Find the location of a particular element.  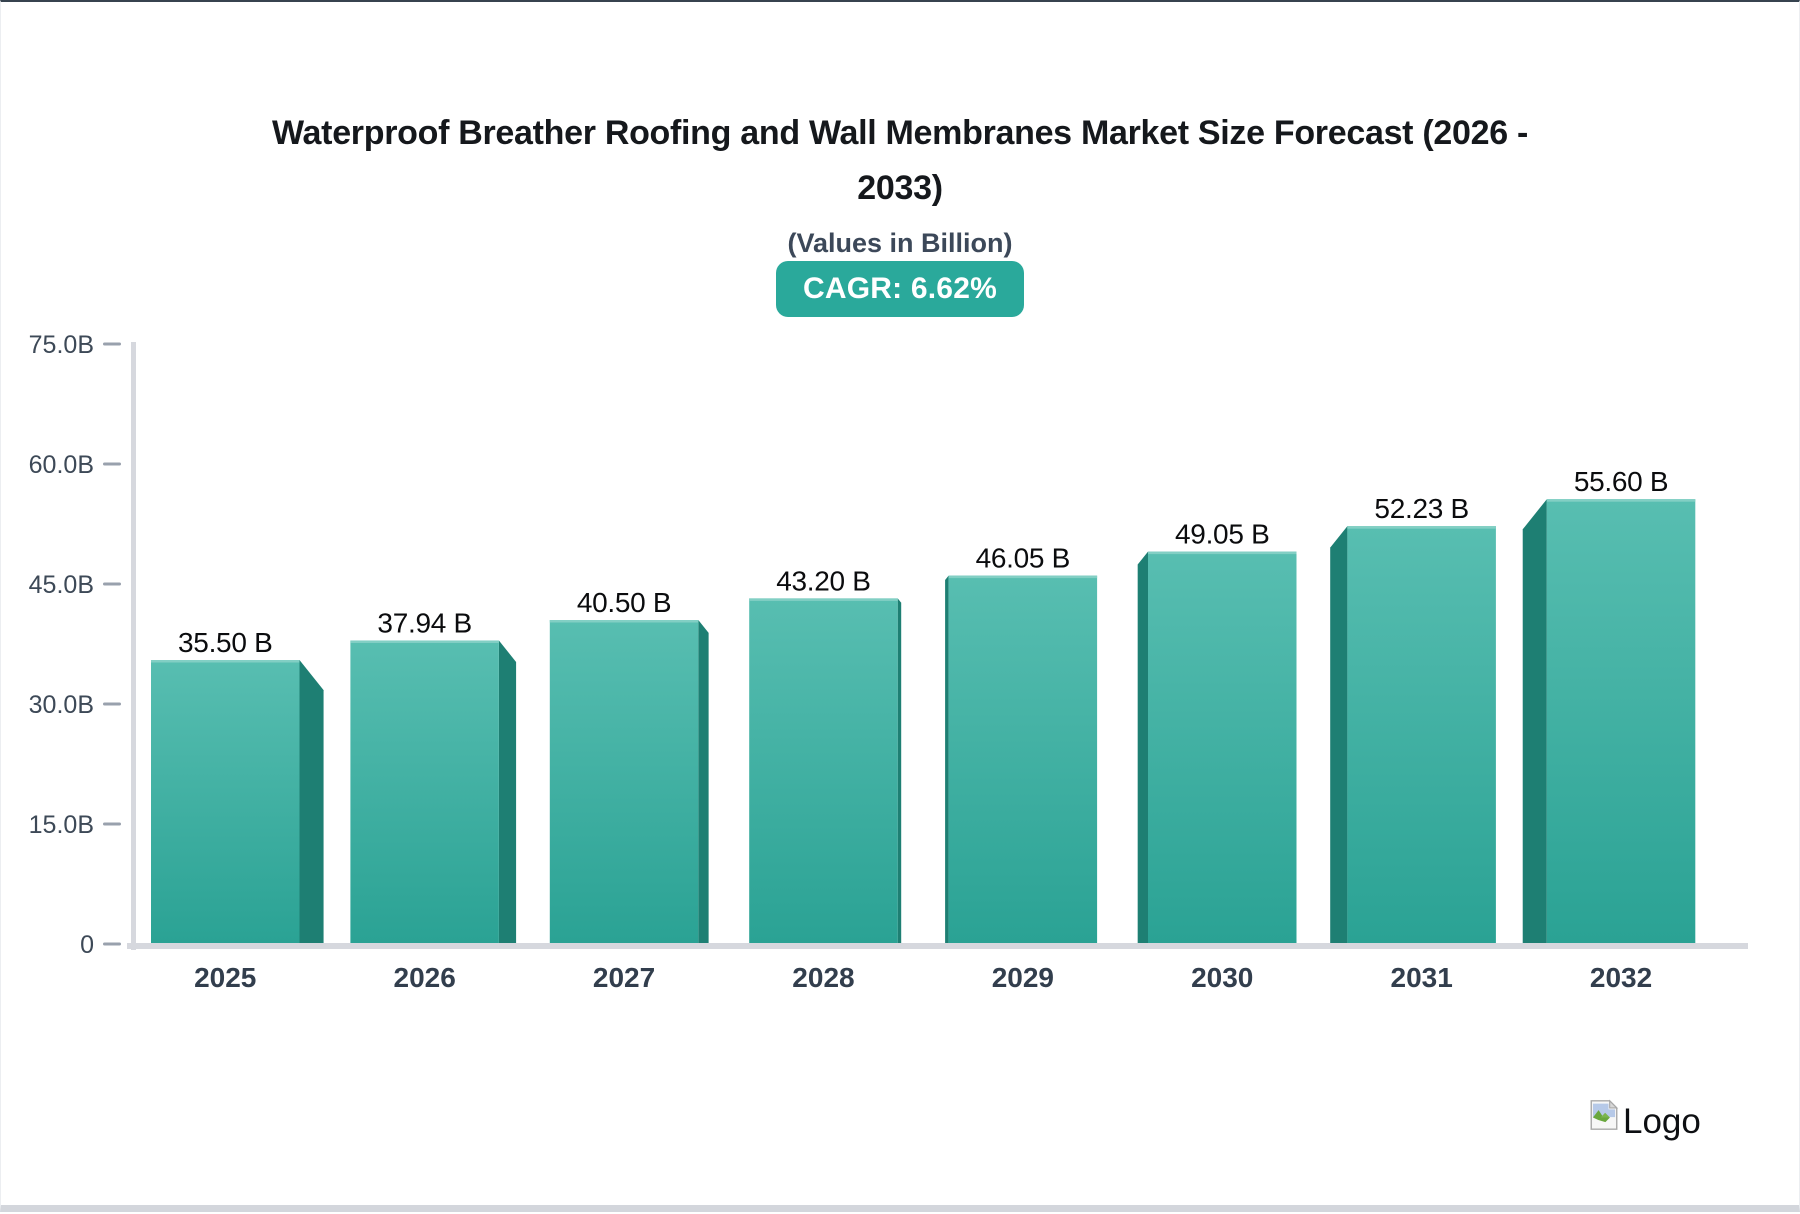

logo: Logo is located at coordinates (1687, 1126).